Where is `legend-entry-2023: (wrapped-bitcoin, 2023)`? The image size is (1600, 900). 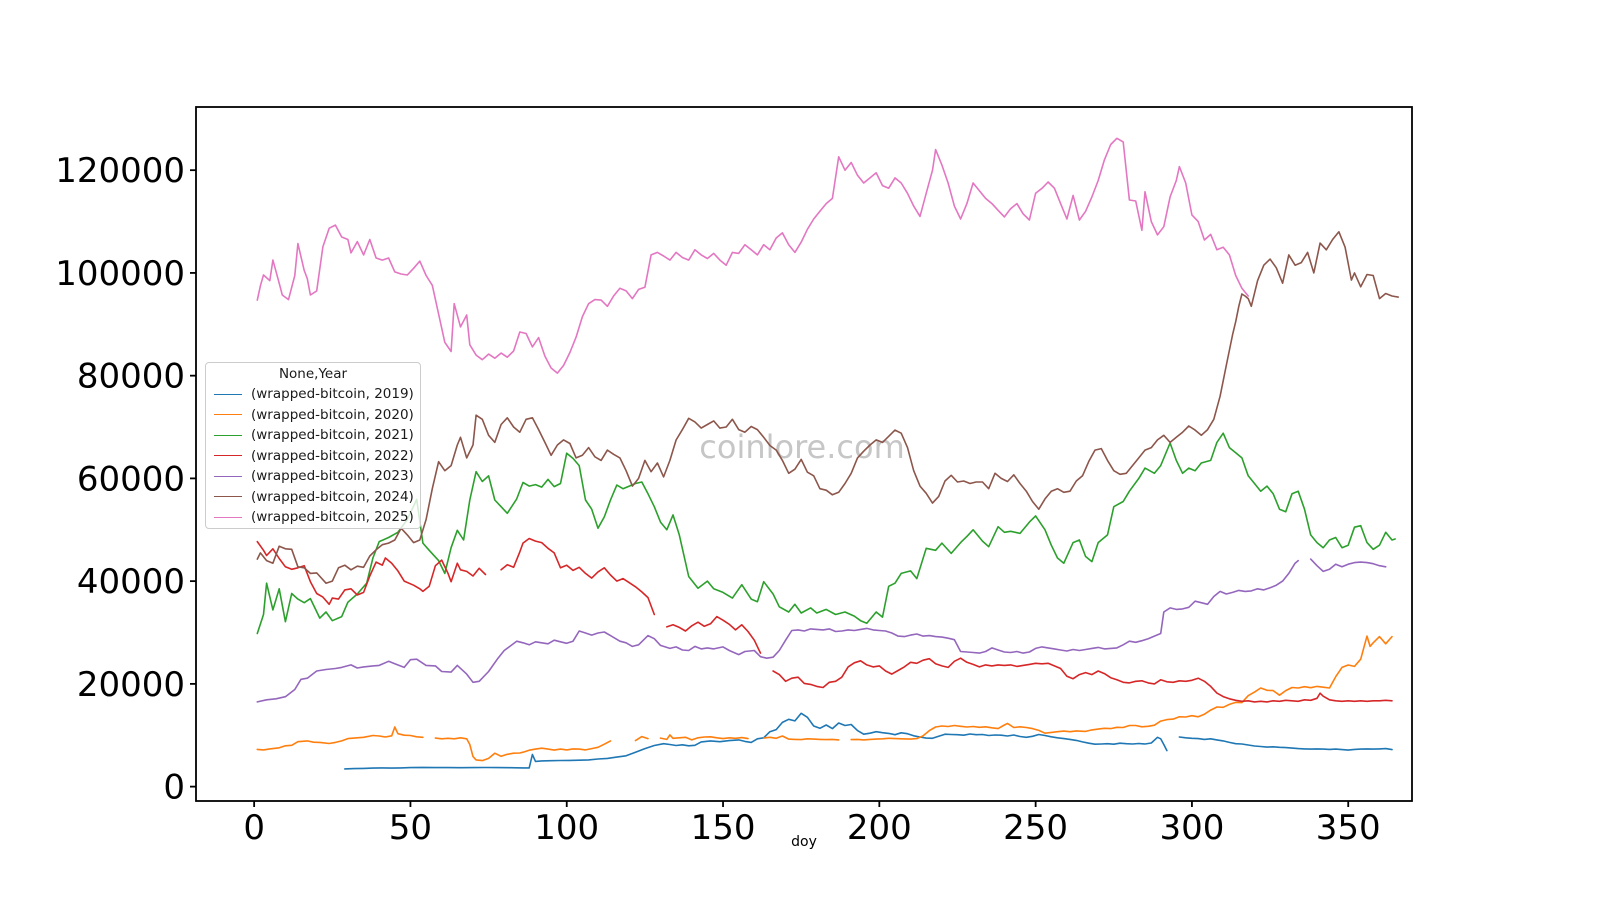 legend-entry-2023: (wrapped-bitcoin, 2023) is located at coordinates (314, 476).